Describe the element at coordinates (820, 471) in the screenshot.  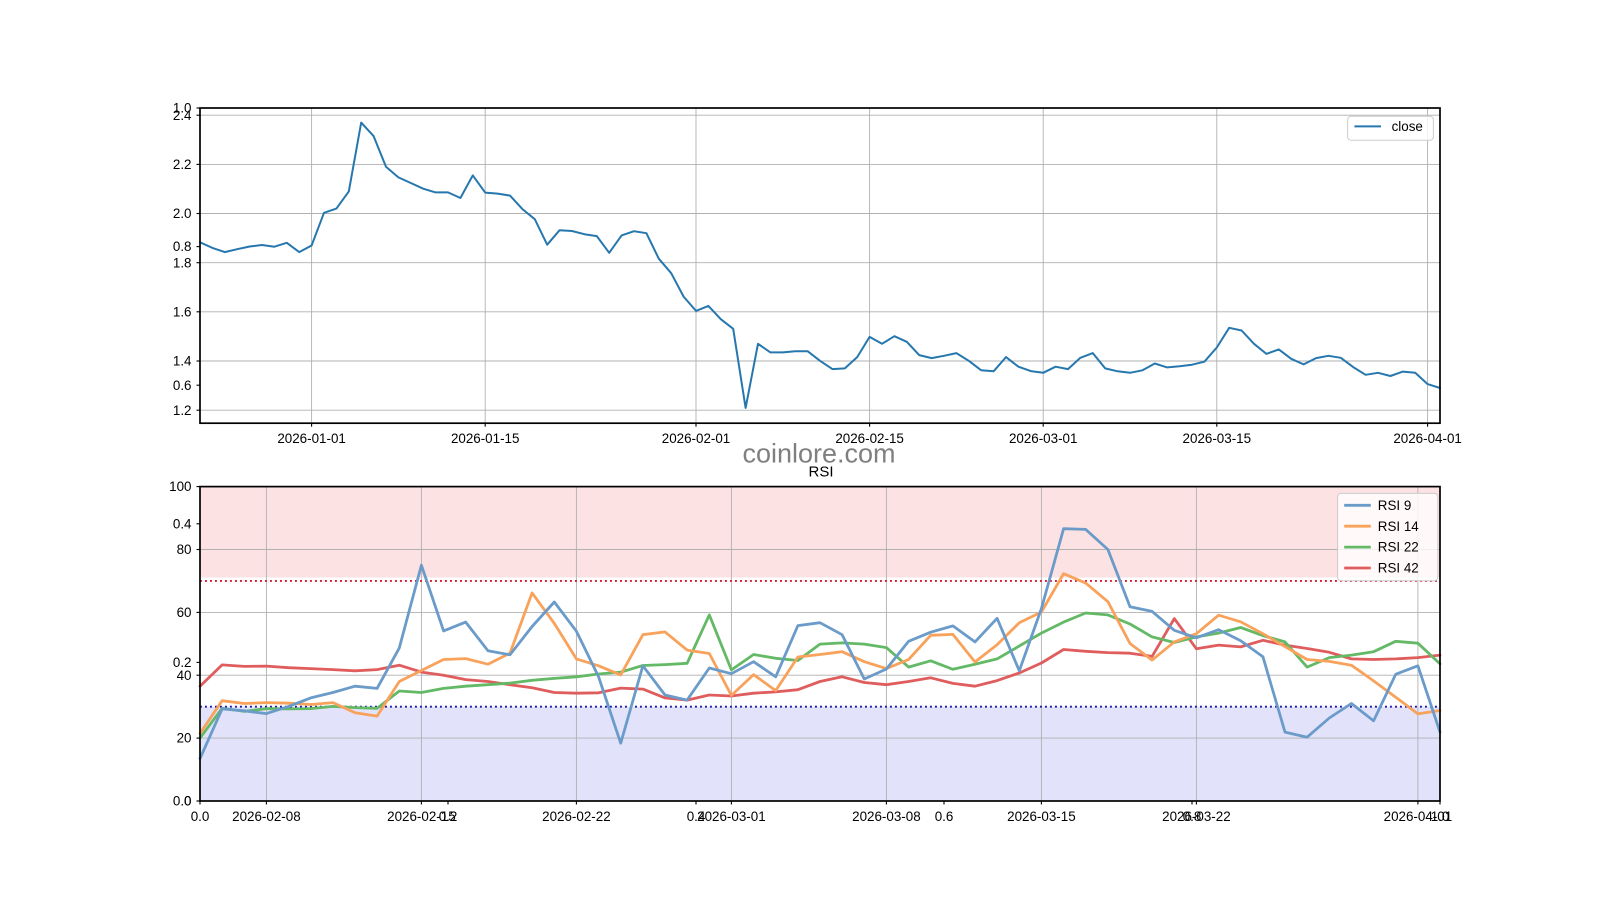
I see `svg-text: RSI` at that location.